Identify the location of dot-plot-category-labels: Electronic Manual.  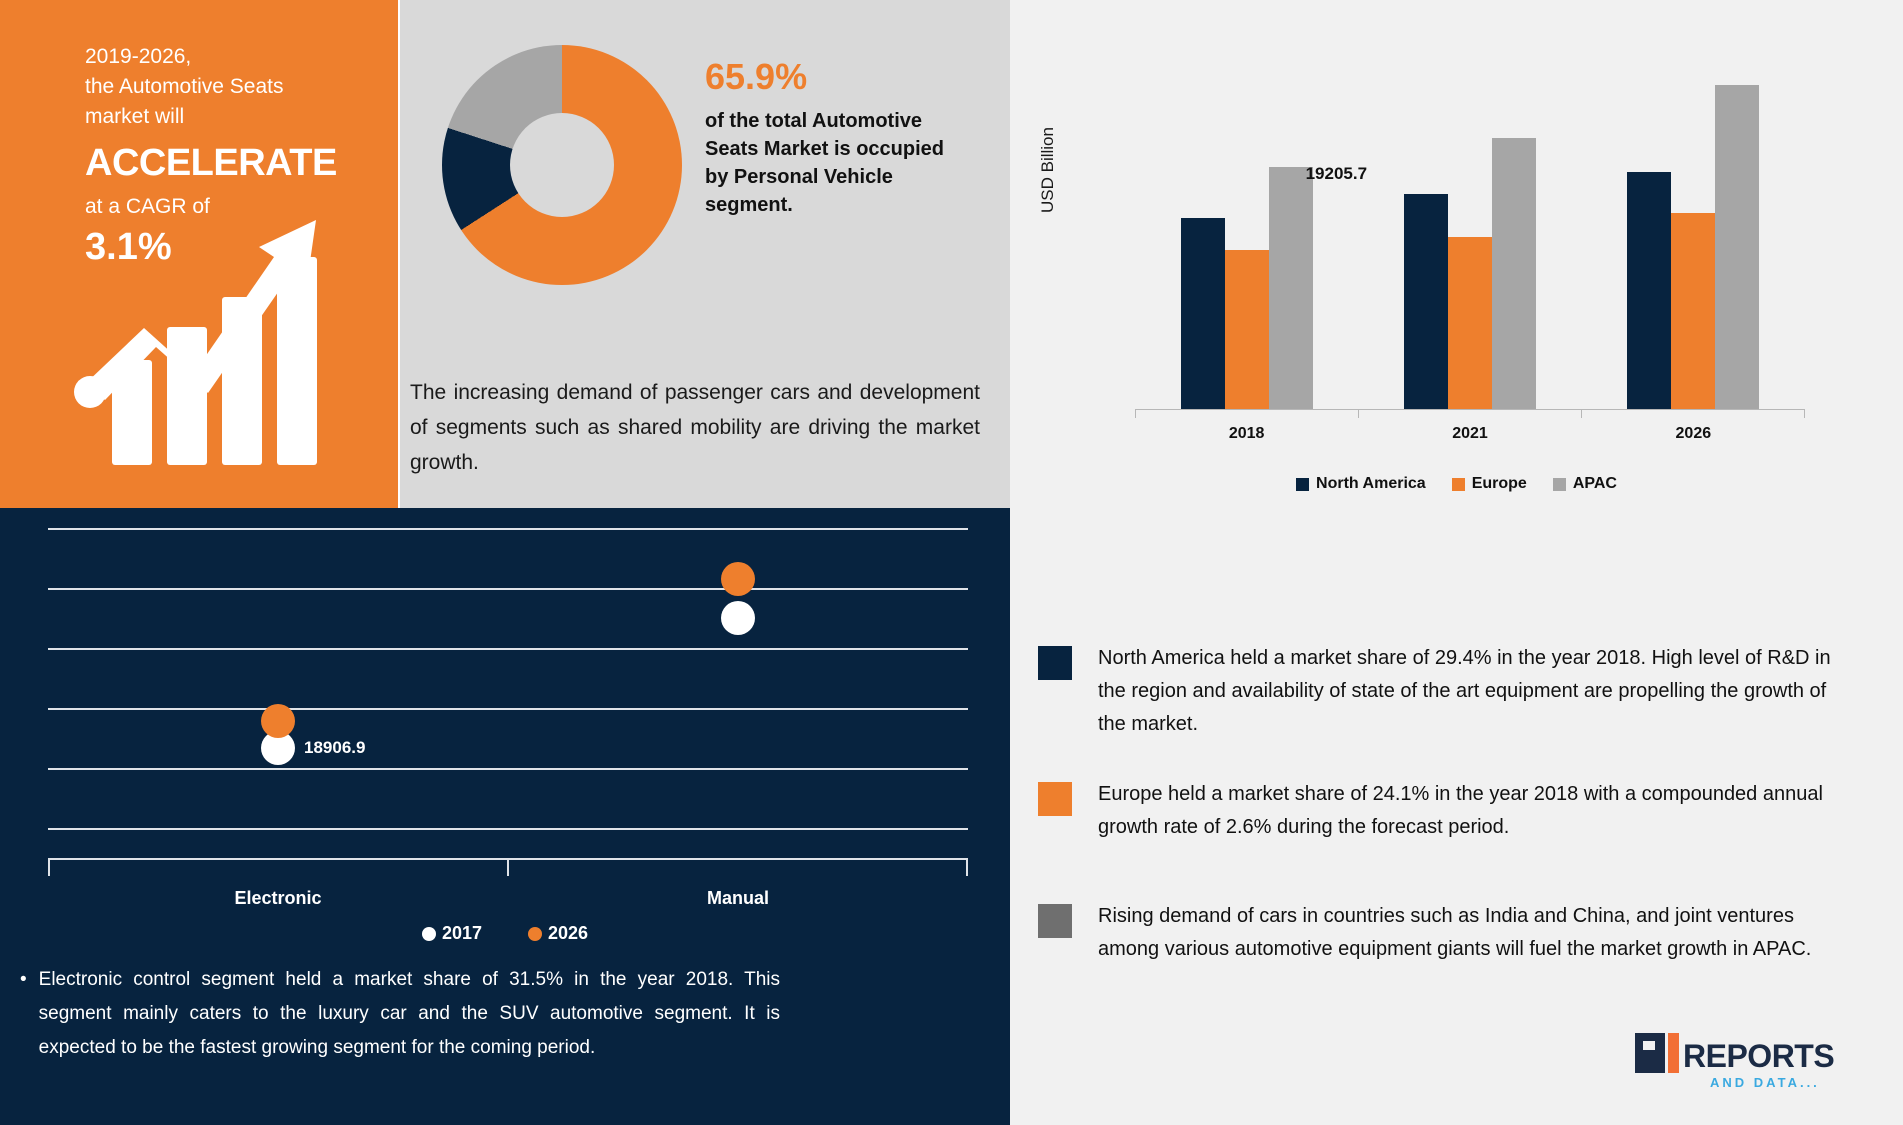
(508, 898).